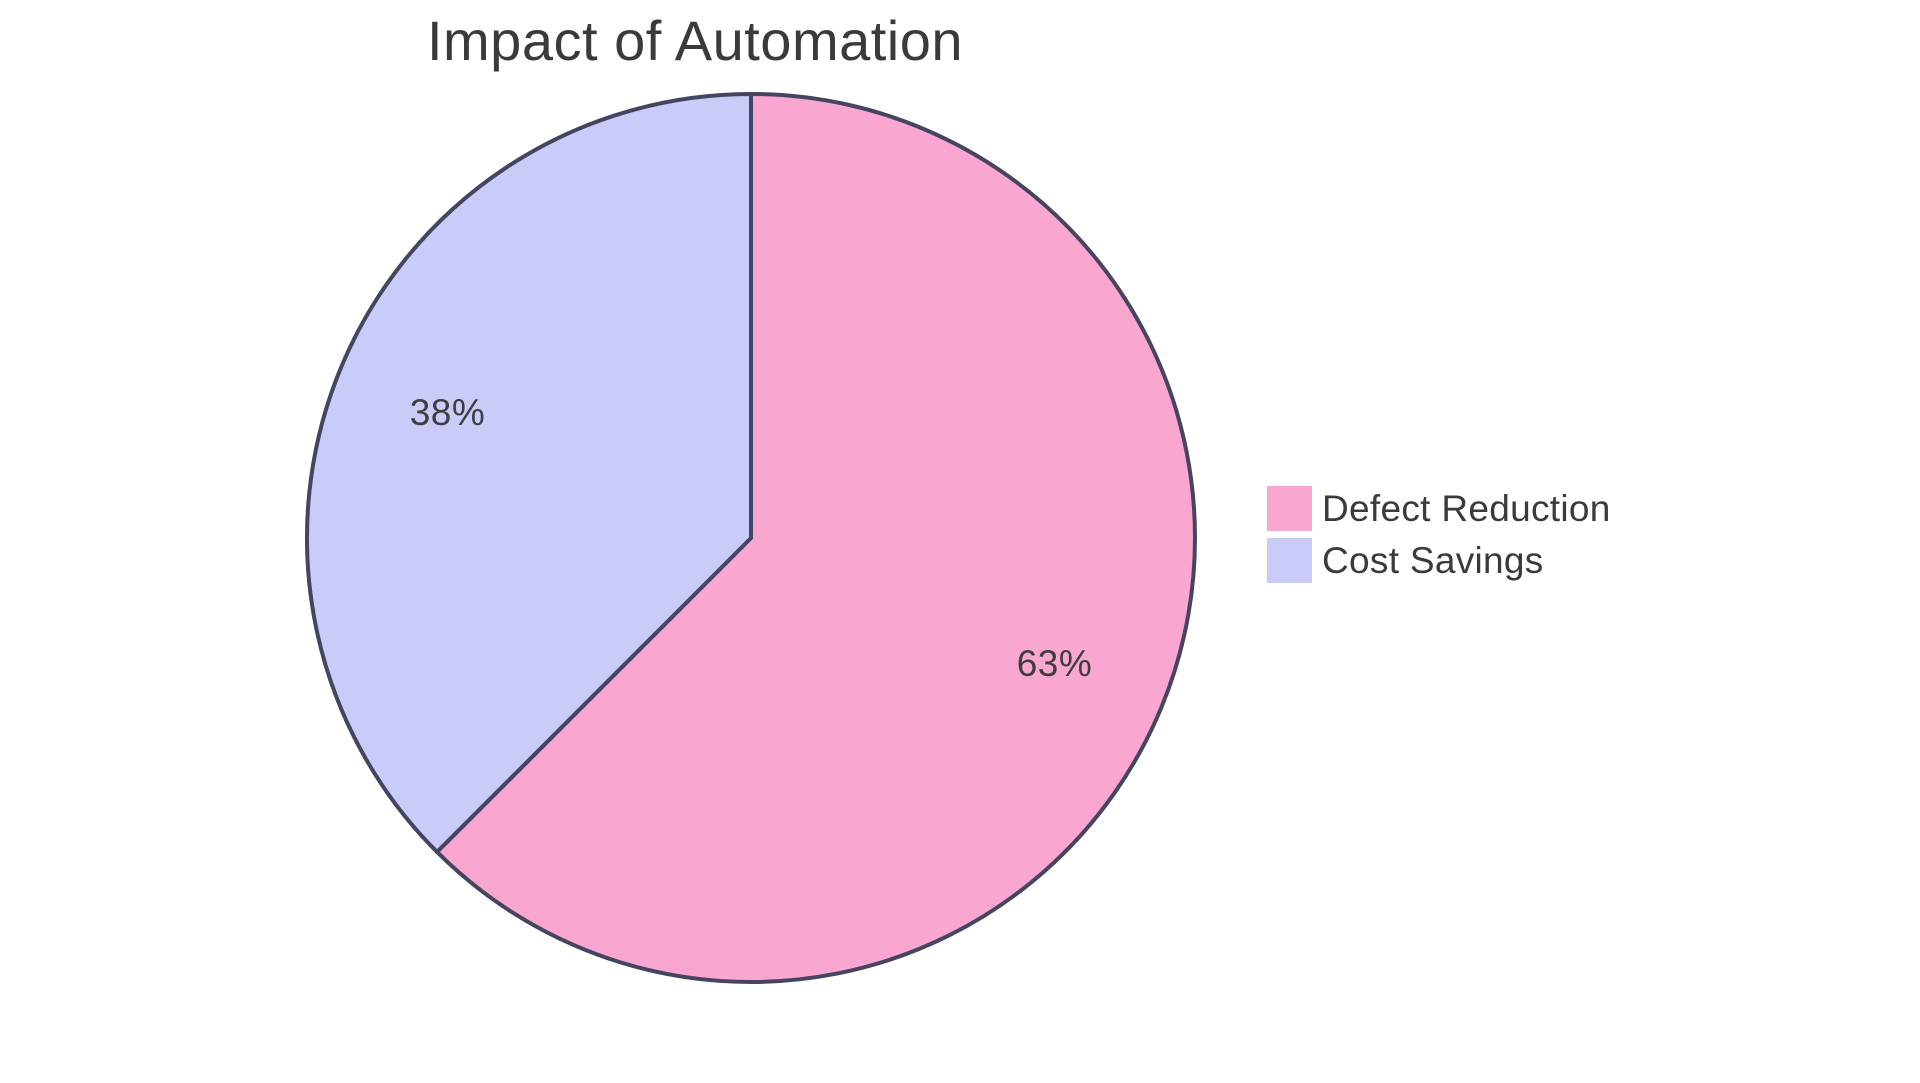  What do you see at coordinates (695, 40) in the screenshot?
I see `chart-title: Impact of Automation` at bounding box center [695, 40].